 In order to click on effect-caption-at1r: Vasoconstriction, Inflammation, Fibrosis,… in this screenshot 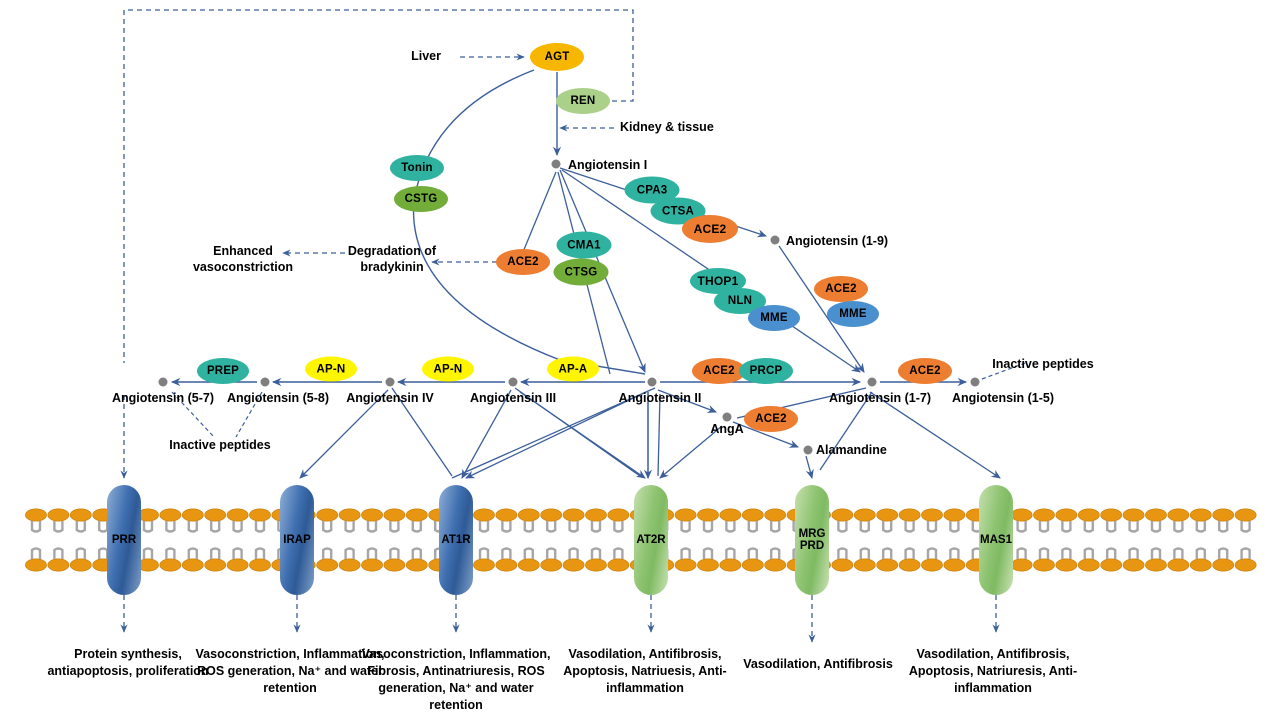, I will do `click(456, 679)`.